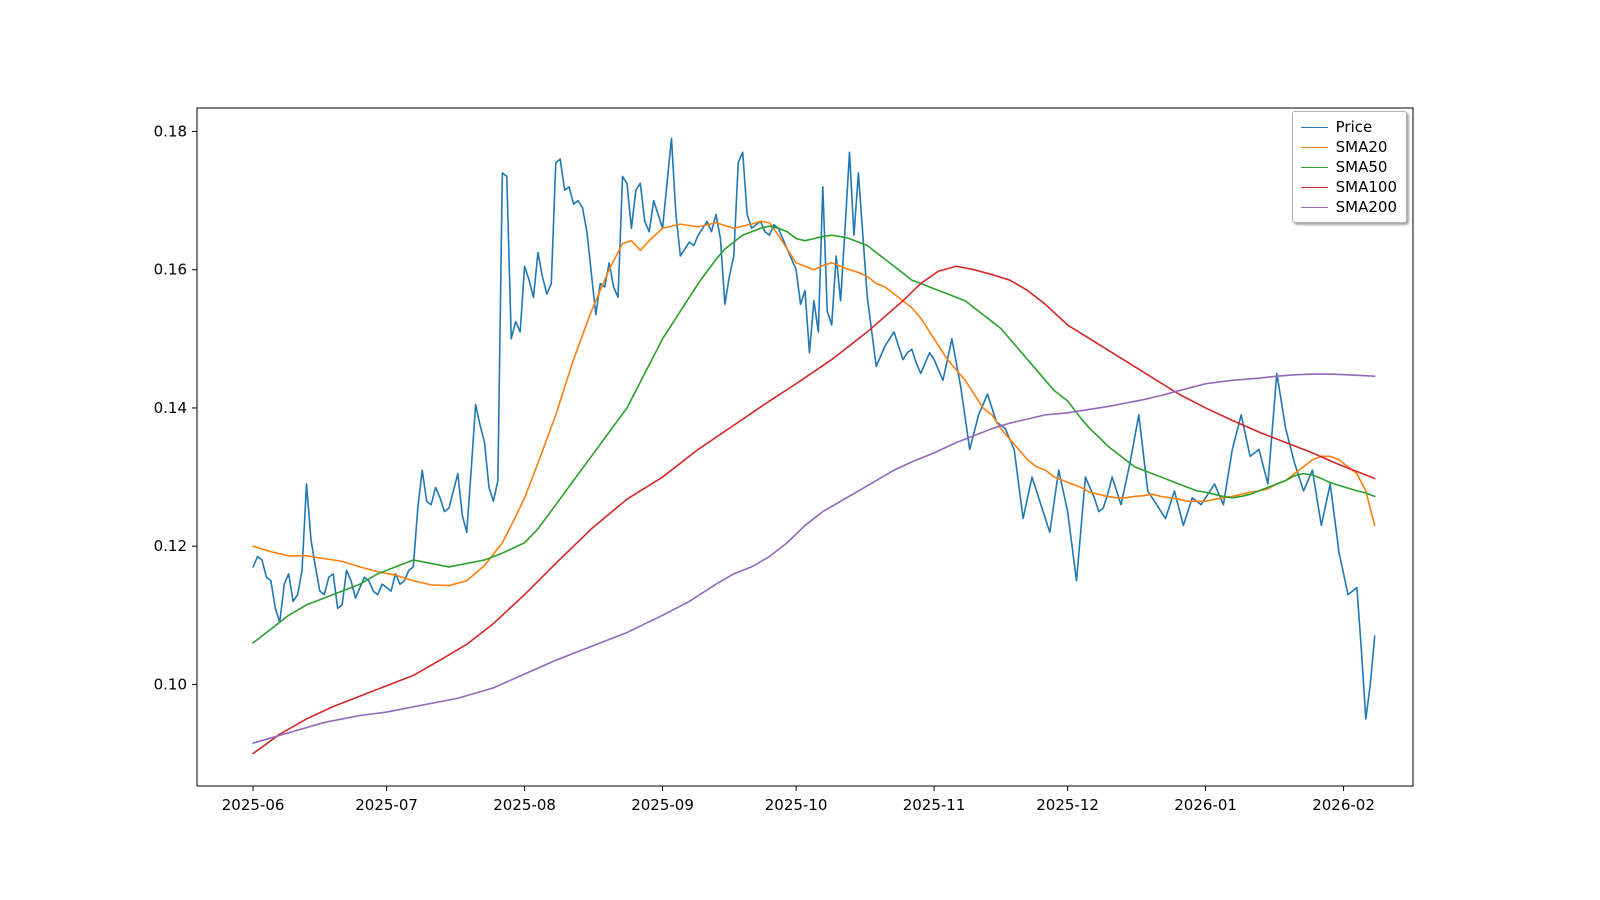 The width and height of the screenshot is (1600, 900). I want to click on y-tick-label: 0.14, so click(170, 408).